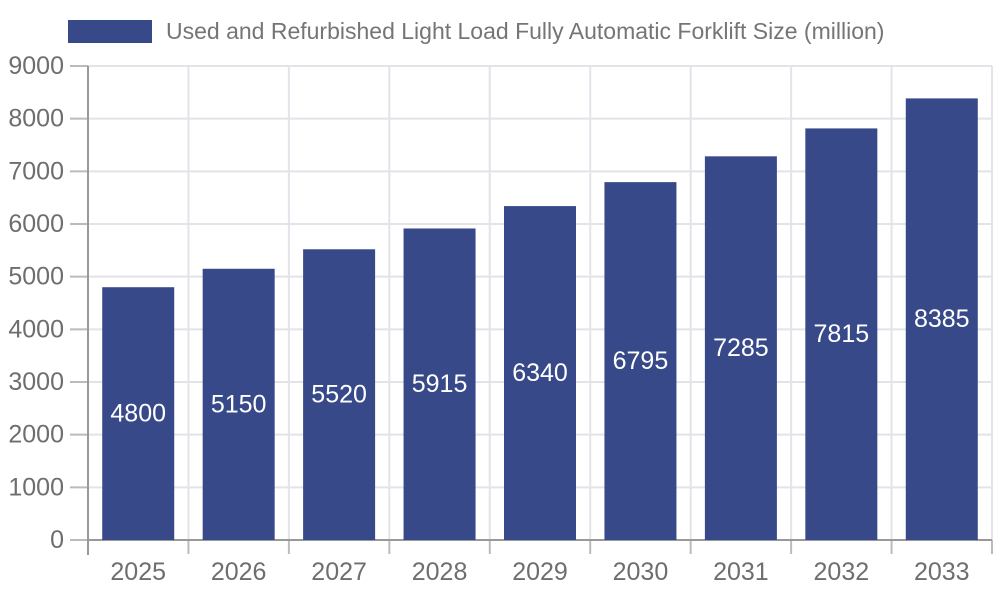 This screenshot has width=1000, height=600. I want to click on bar-2030, so click(640, 361).